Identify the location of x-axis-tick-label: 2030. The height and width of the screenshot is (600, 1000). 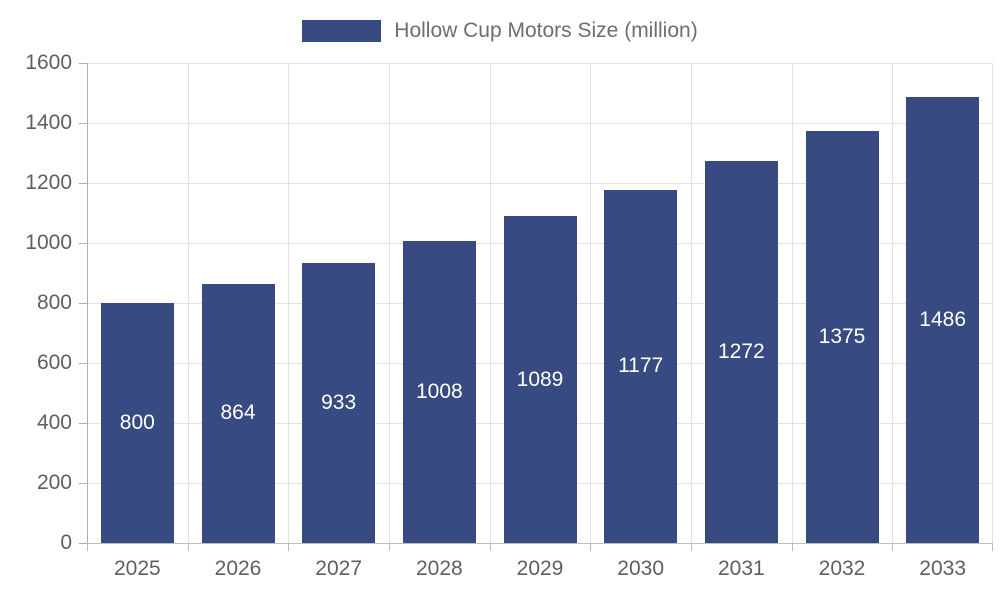
(641, 568).